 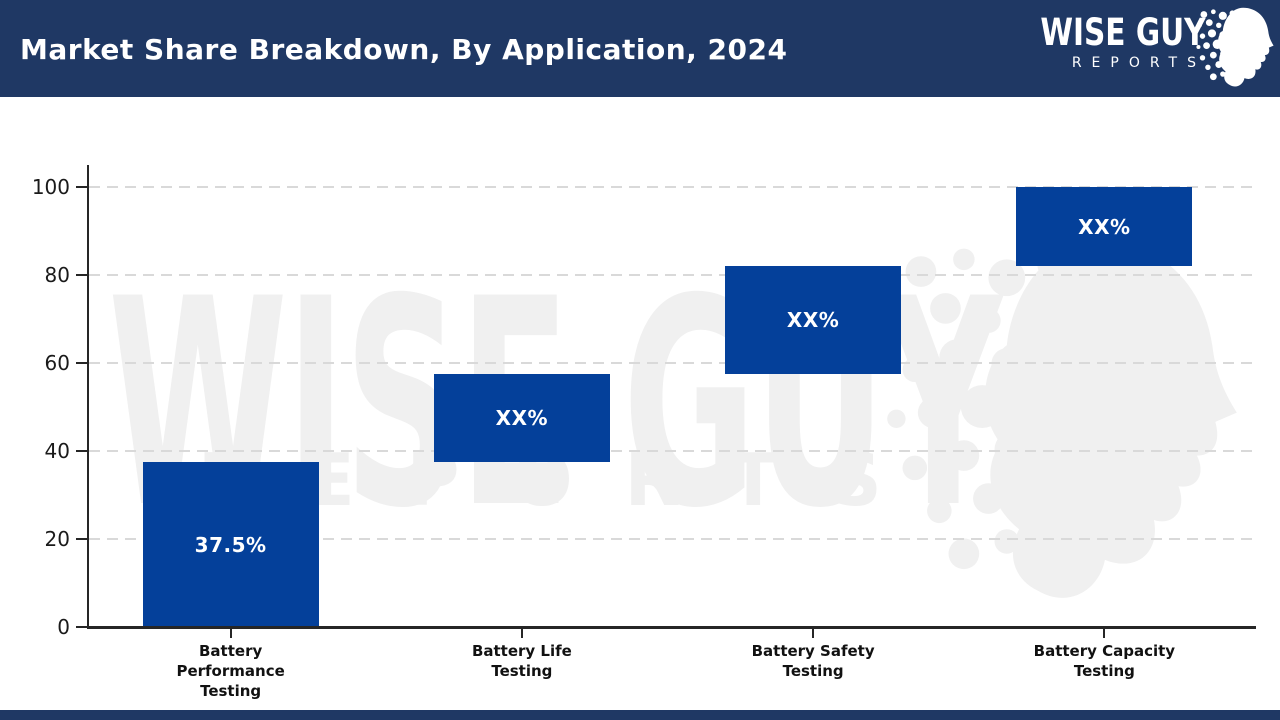 I want to click on y-tick-label-40: 40, so click(x=57, y=451).